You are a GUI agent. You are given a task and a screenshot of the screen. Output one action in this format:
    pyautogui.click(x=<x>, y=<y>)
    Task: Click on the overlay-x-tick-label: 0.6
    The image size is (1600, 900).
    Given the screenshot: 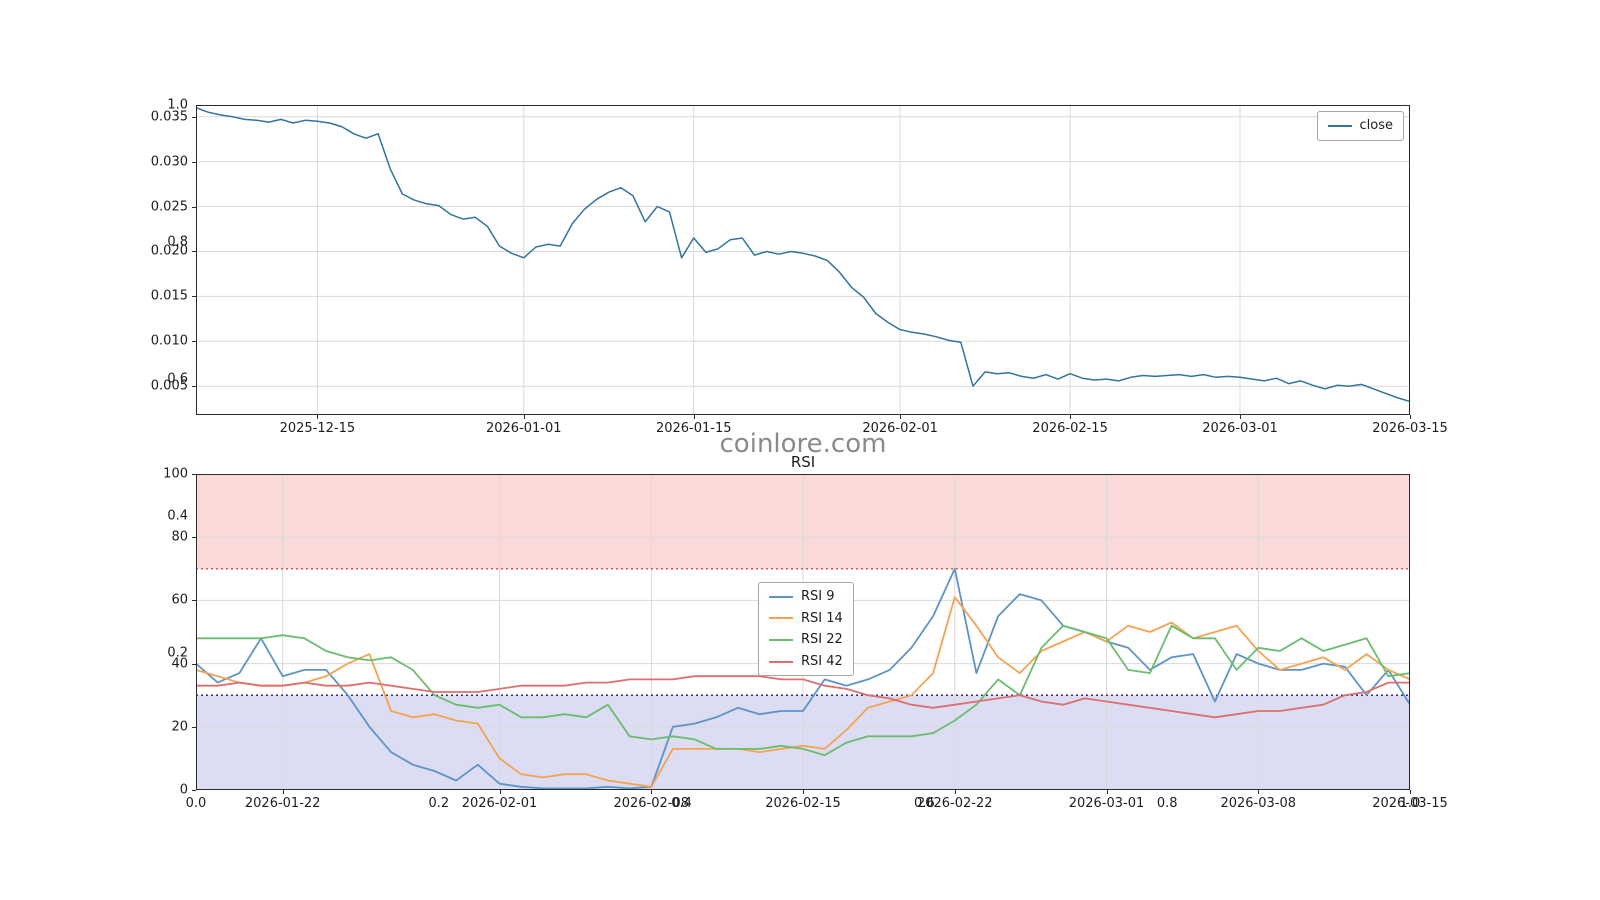 What is the action you would take?
    pyautogui.click(x=924, y=803)
    